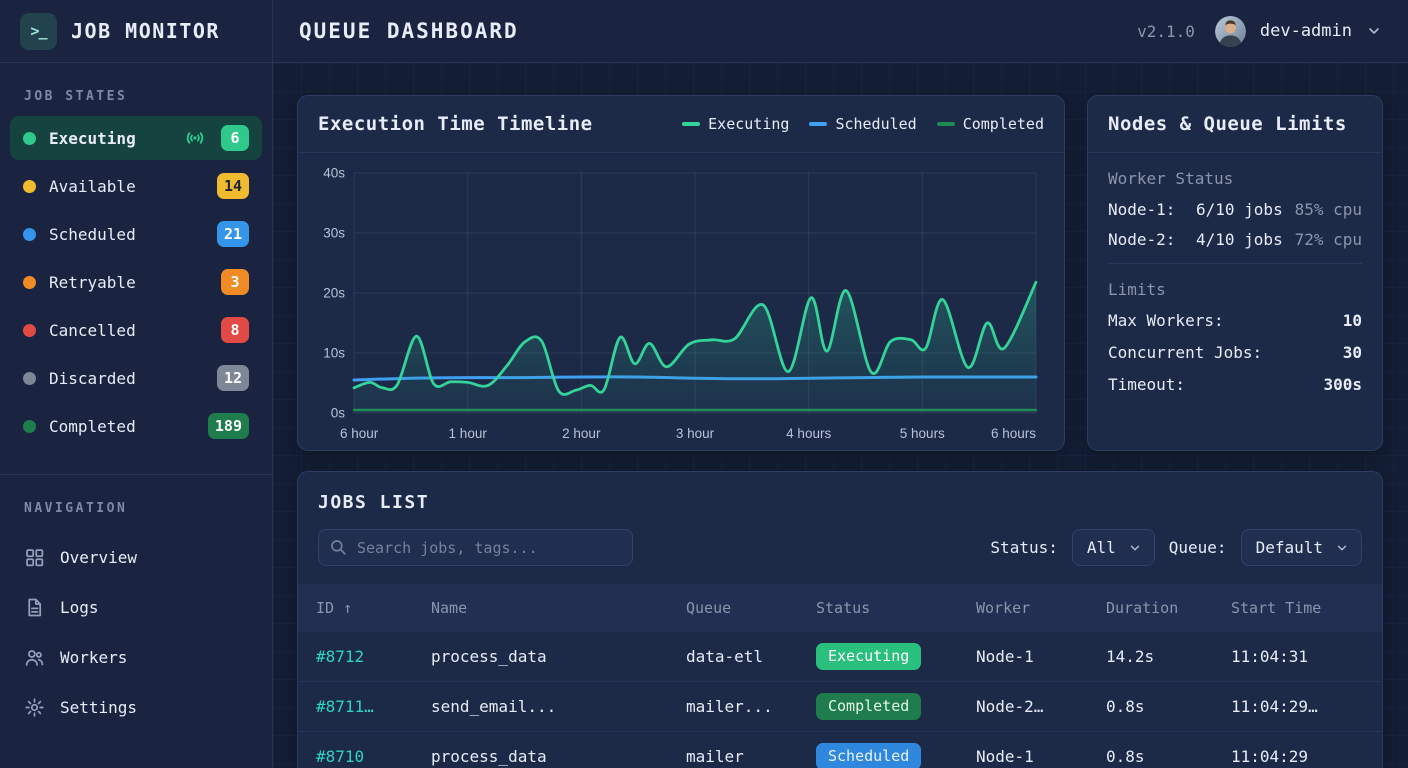  What do you see at coordinates (38, 31) in the screenshot?
I see `terminal-icon: >_` at bounding box center [38, 31].